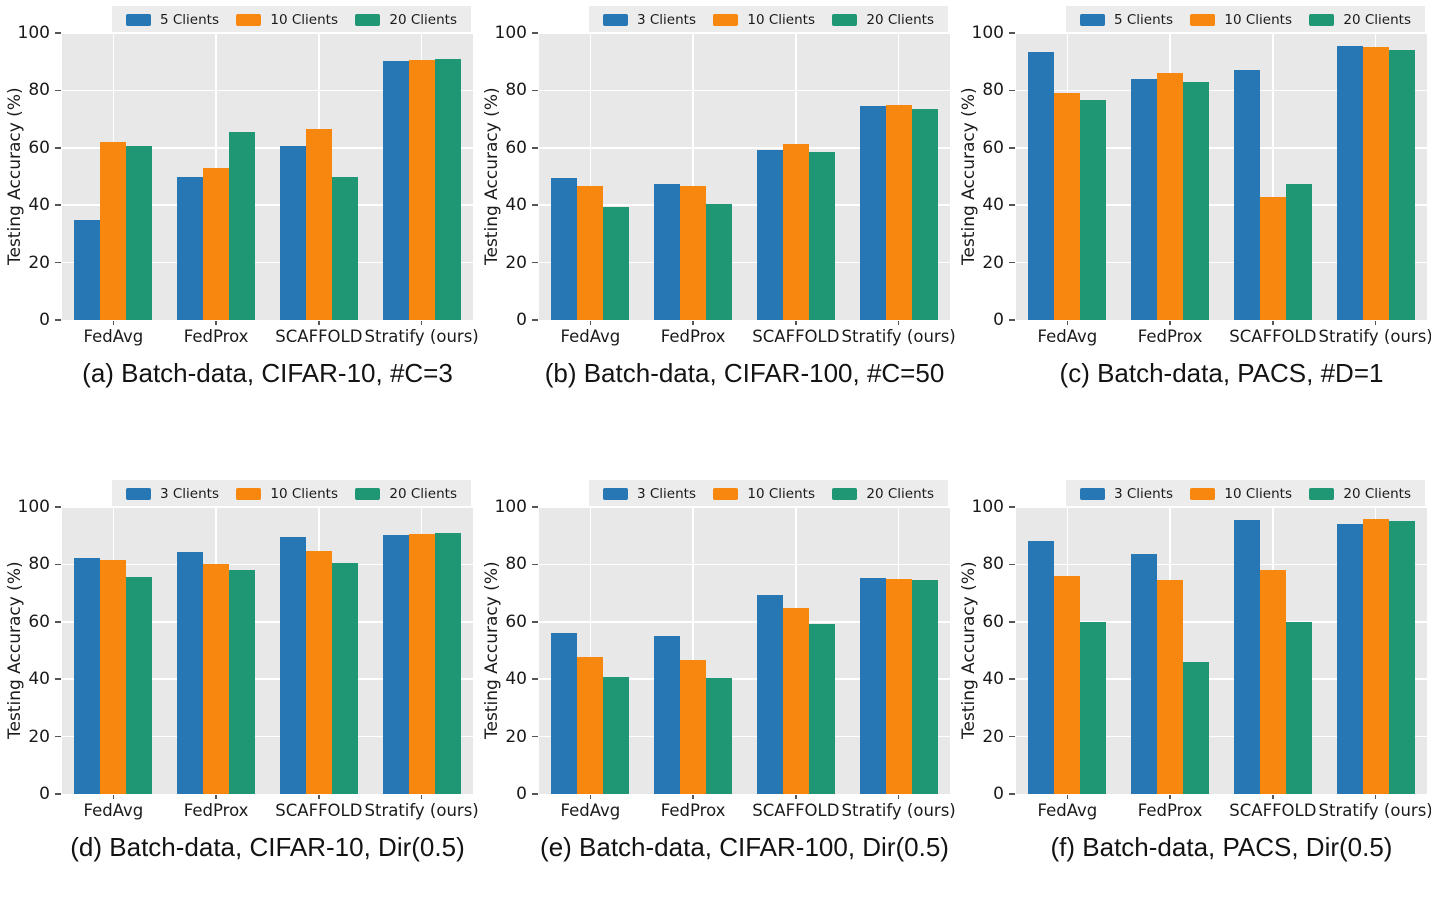 Image resolution: width=1431 pixels, height=900 pixels. What do you see at coordinates (216, 810) in the screenshot?
I see `x-tick-label: FedProx` at bounding box center [216, 810].